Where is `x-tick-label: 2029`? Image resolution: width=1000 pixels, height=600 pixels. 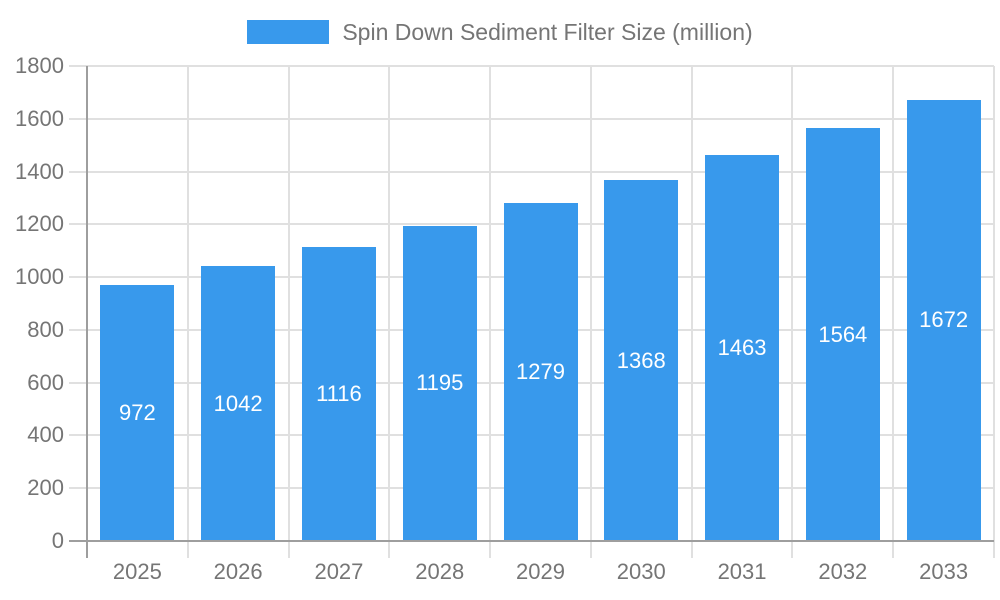 x-tick-label: 2029 is located at coordinates (540, 571).